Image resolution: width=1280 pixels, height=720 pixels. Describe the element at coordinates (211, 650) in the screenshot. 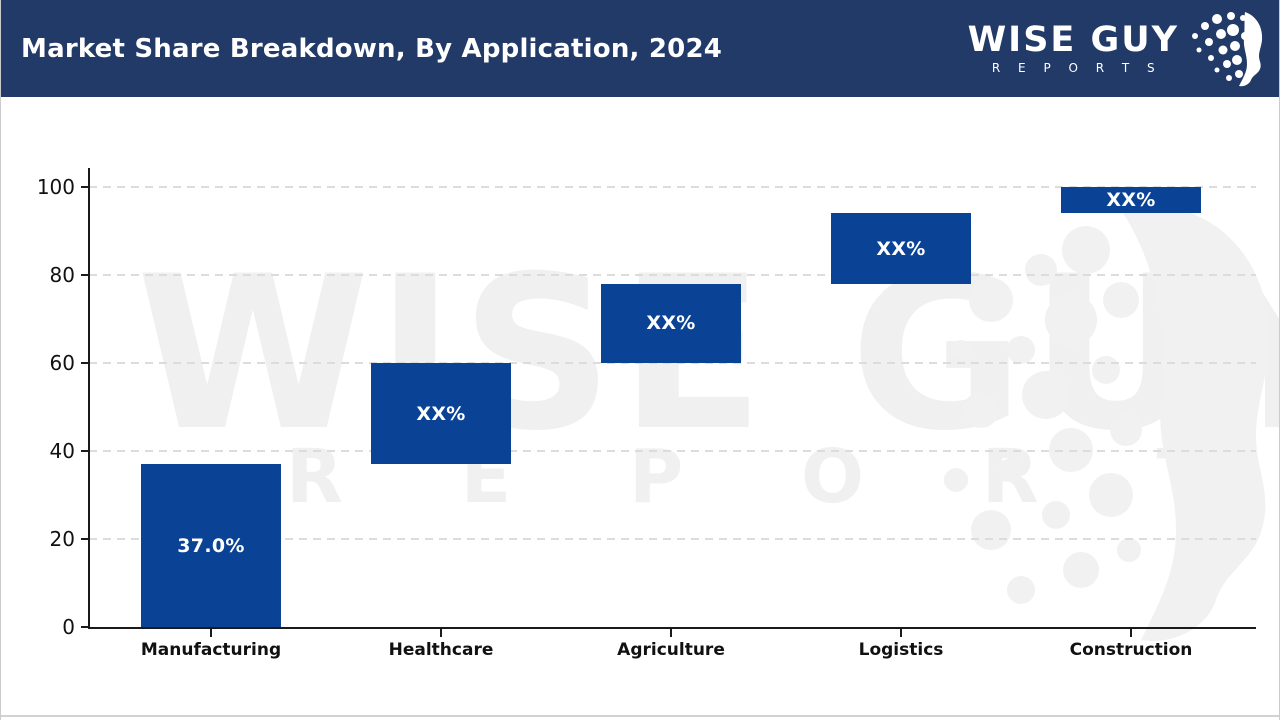

I see `category-label-manufacturing: Manufacturing` at that location.